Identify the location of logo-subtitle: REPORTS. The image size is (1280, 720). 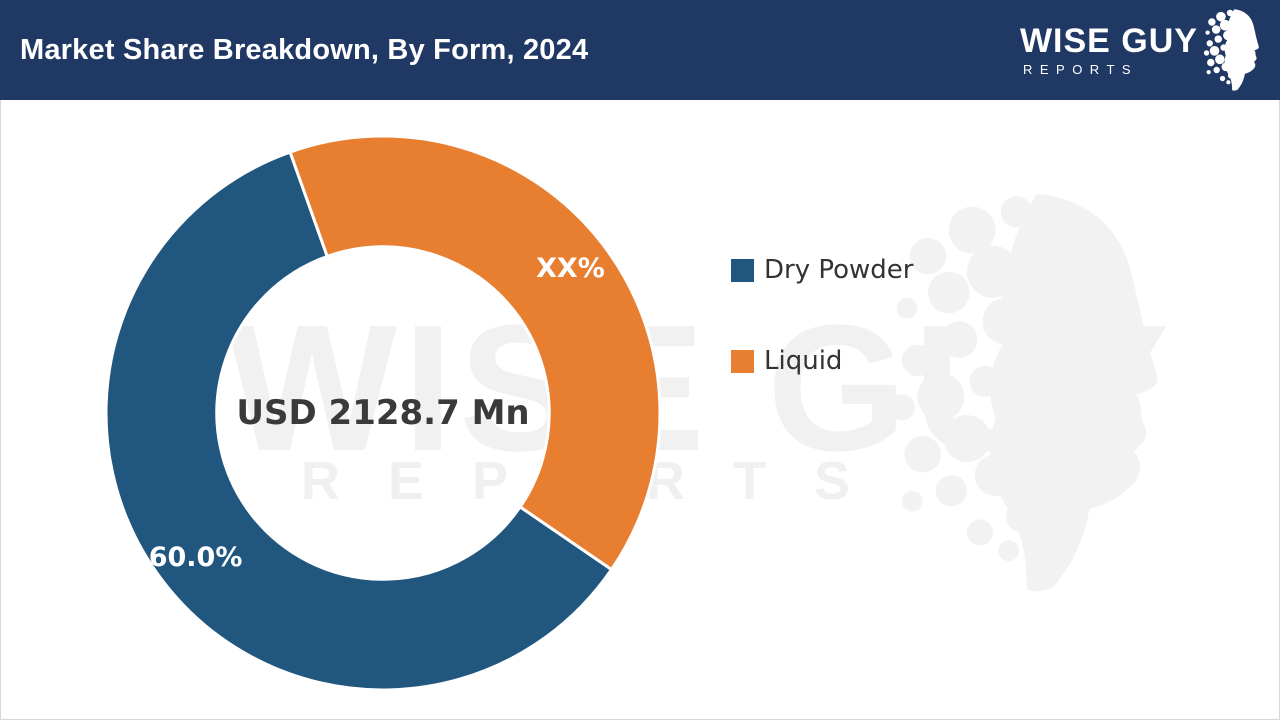
(1080, 69).